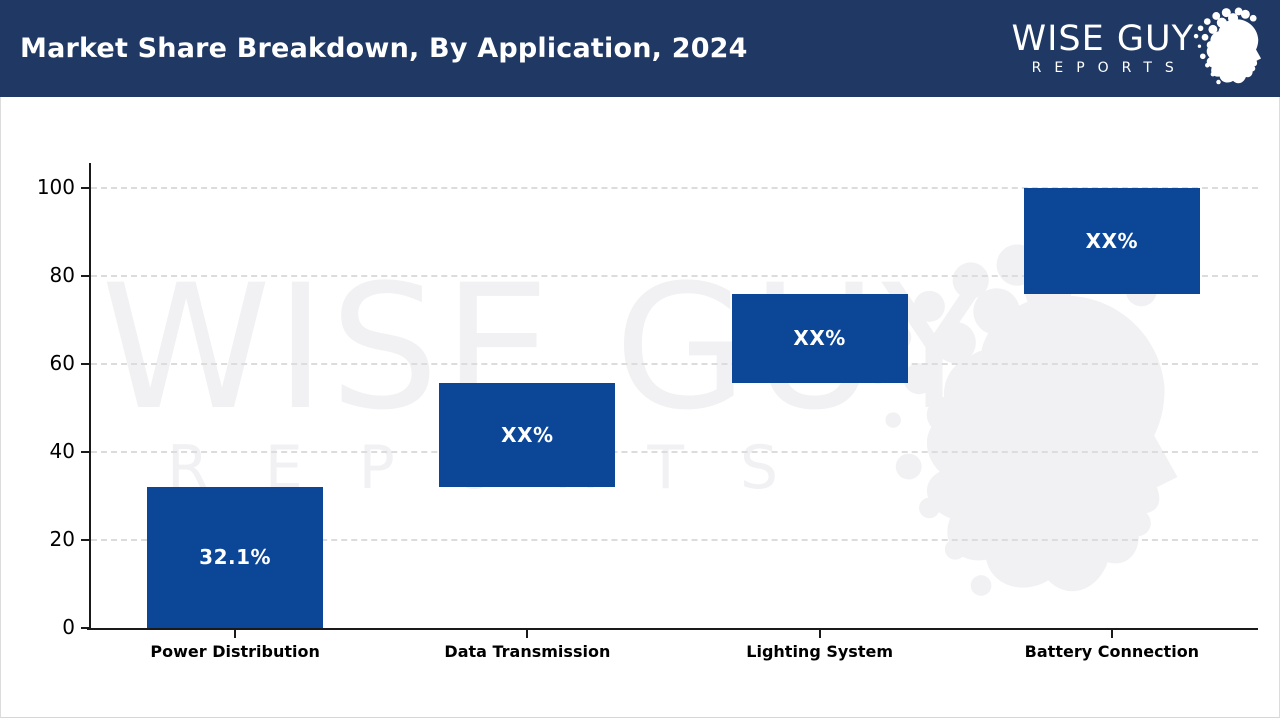  I want to click on y-tick-label: 60, so click(62, 363).